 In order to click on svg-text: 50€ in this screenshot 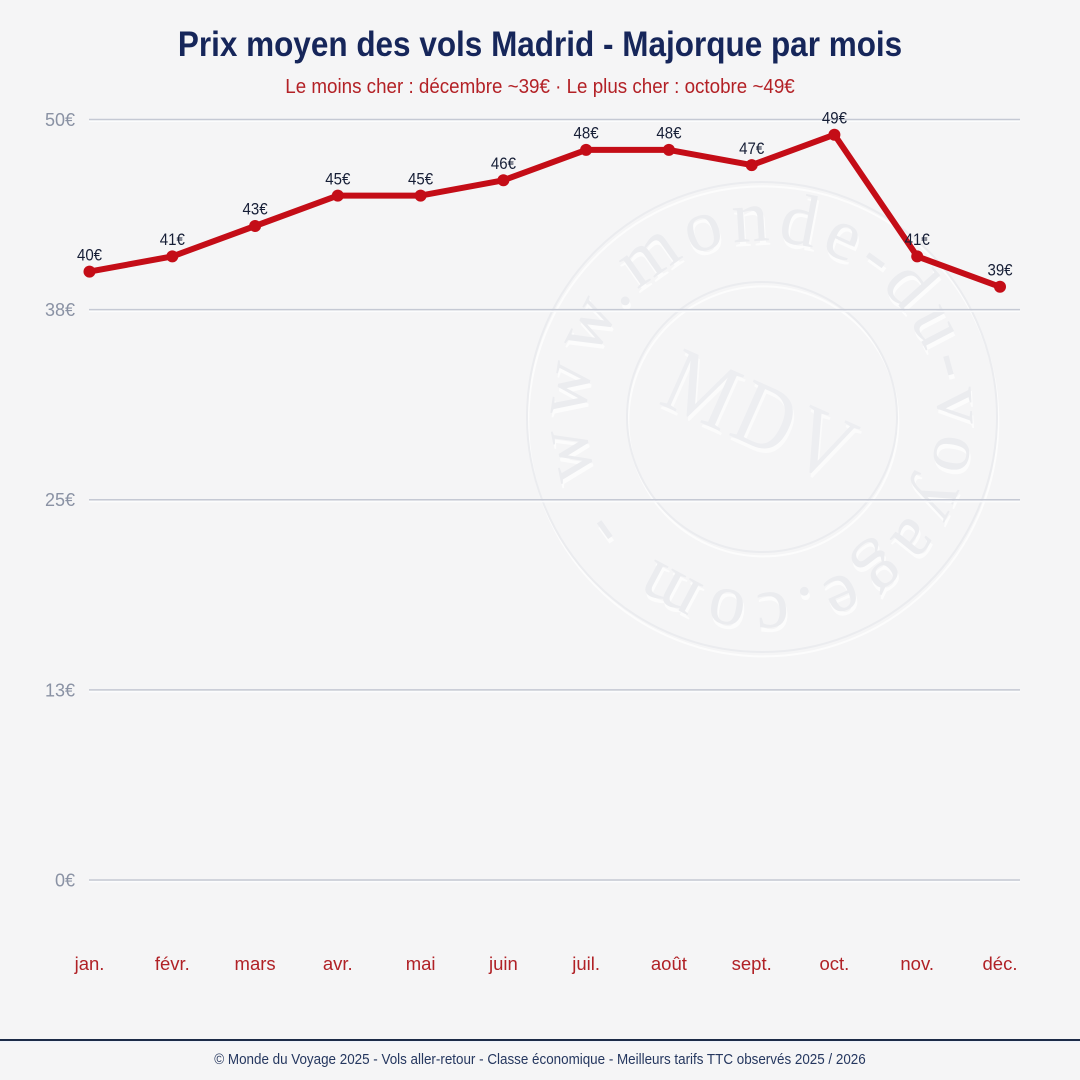, I will do `click(60, 120)`.